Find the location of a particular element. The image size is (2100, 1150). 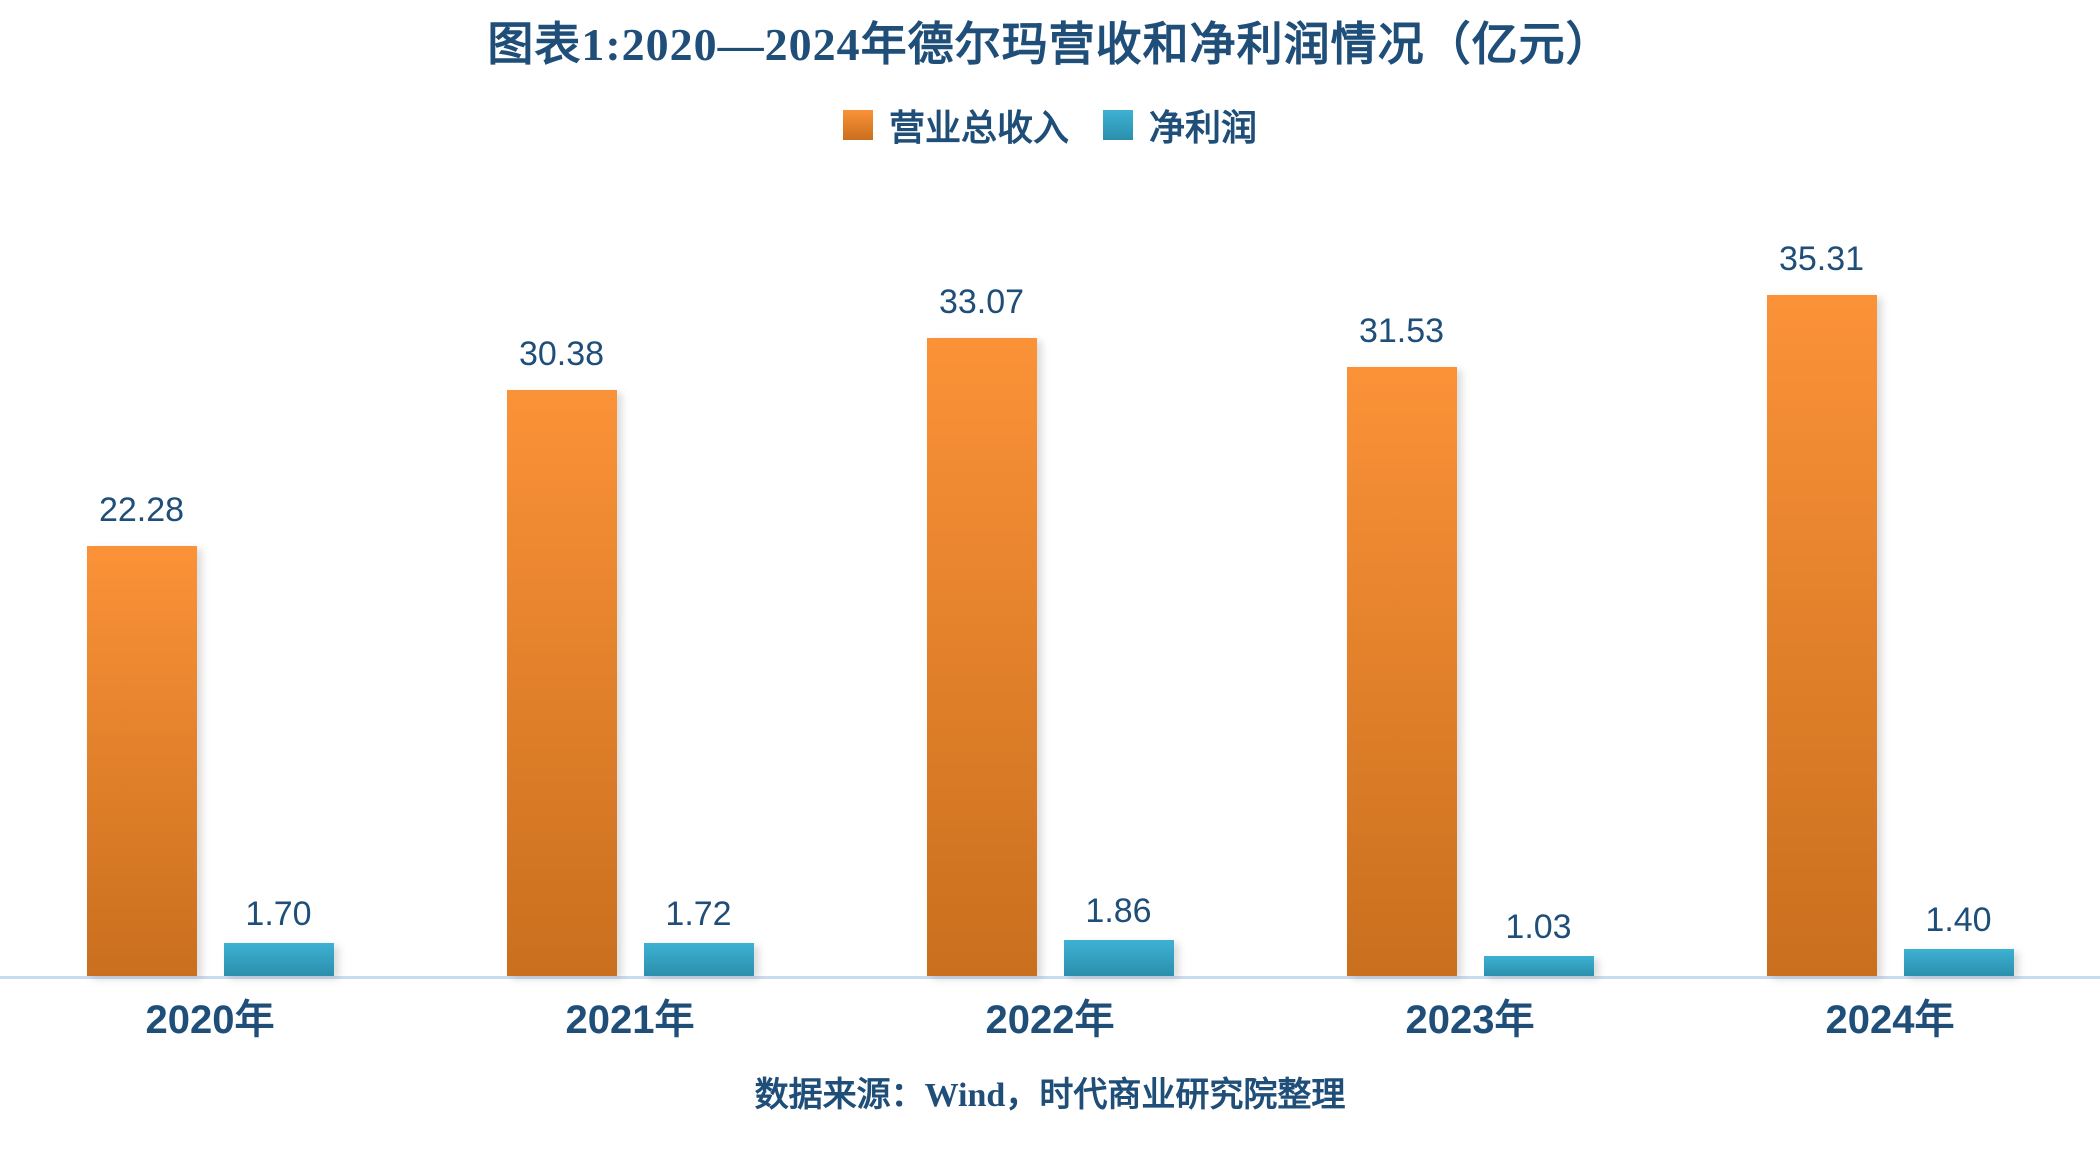

bar-stack: 1.72 is located at coordinates (698, 935).